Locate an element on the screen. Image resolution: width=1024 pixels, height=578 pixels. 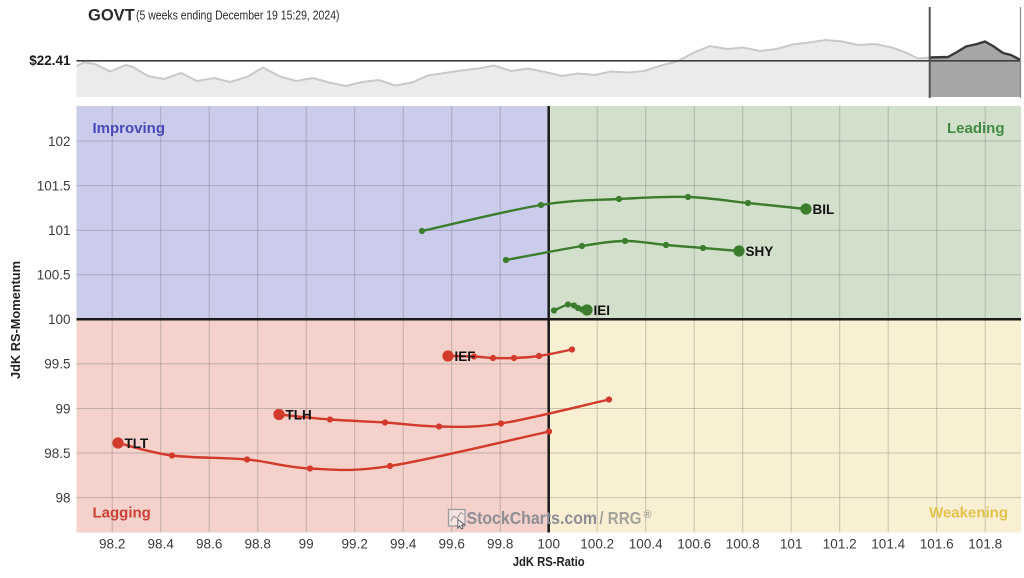
svg-text: 101.5 is located at coordinates (54, 185).